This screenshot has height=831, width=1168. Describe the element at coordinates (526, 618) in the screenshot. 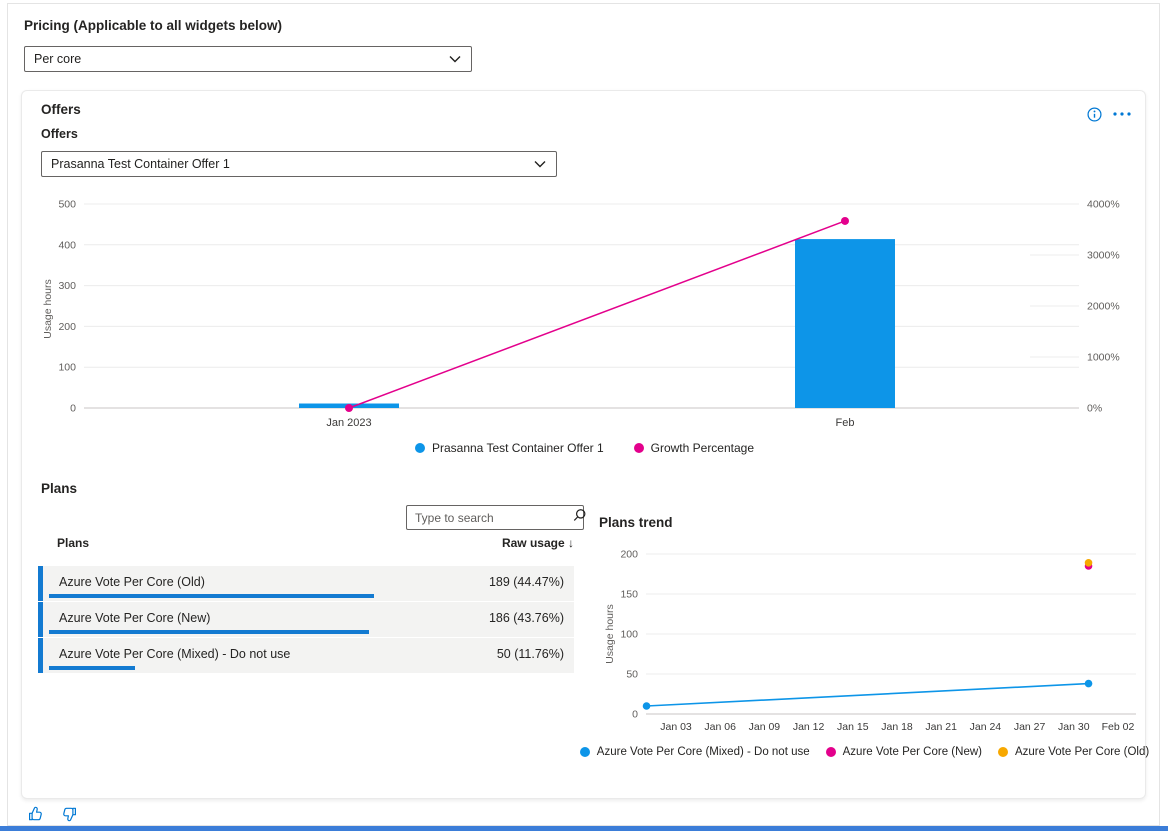

I see `plan-raw-usage: 186 (43.76%)` at that location.